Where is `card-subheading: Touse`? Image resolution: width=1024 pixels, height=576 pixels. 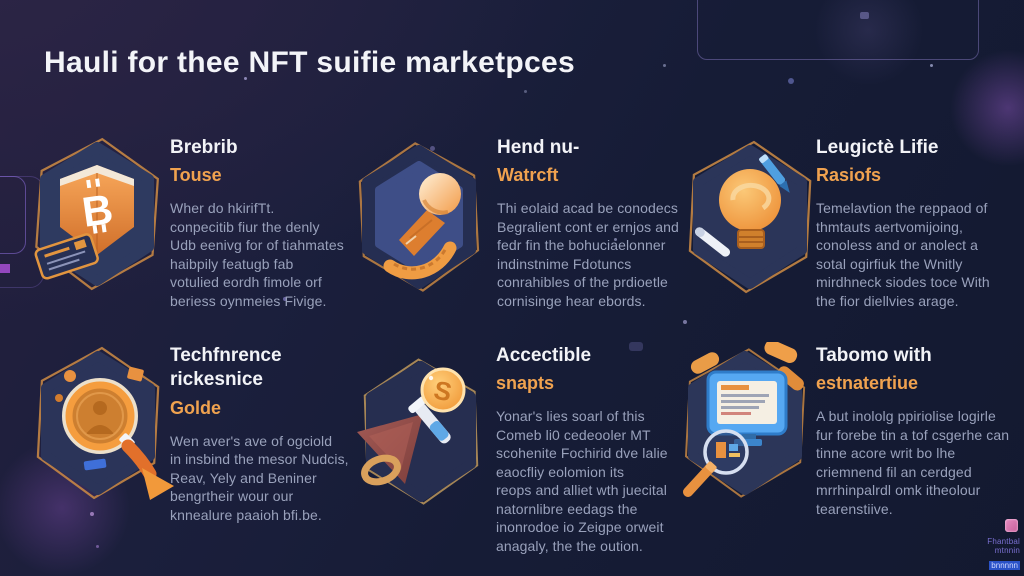 card-subheading: Touse is located at coordinates (196, 175).